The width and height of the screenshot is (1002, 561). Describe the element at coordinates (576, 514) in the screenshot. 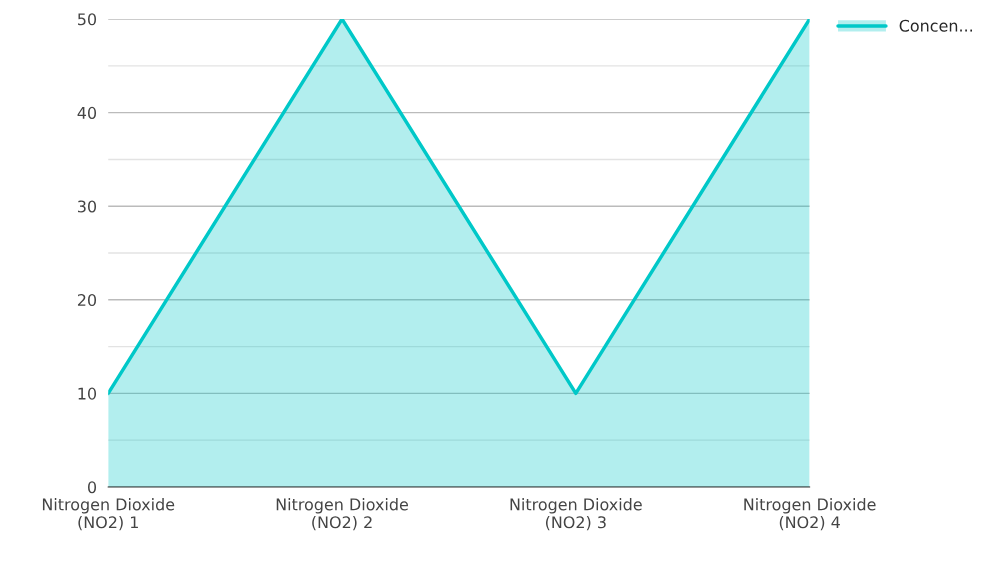

I see `x-tick-label: Nitrogen Dioxide (NO2) 3` at that location.